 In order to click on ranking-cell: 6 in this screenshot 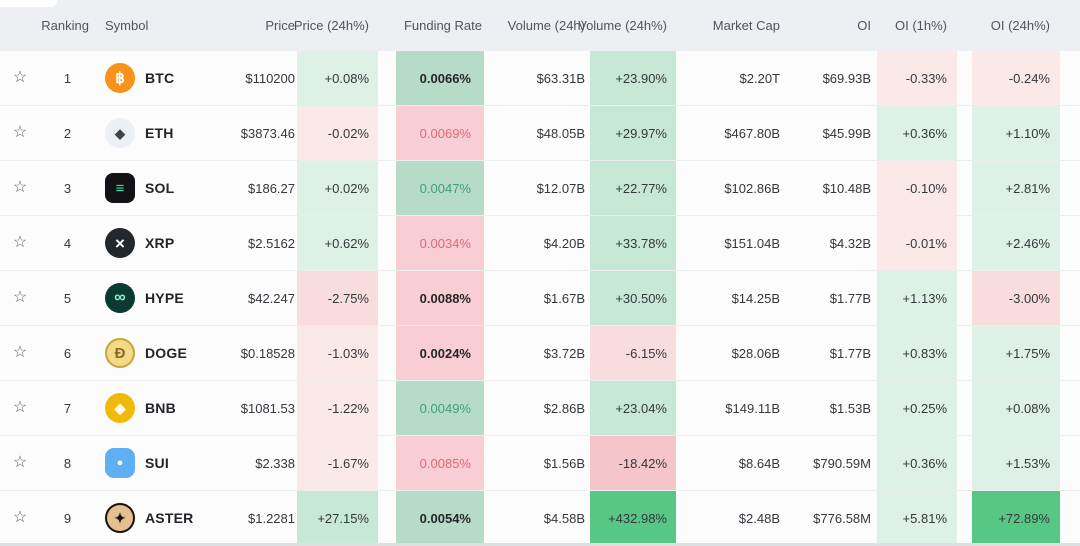, I will do `click(67, 353)`.